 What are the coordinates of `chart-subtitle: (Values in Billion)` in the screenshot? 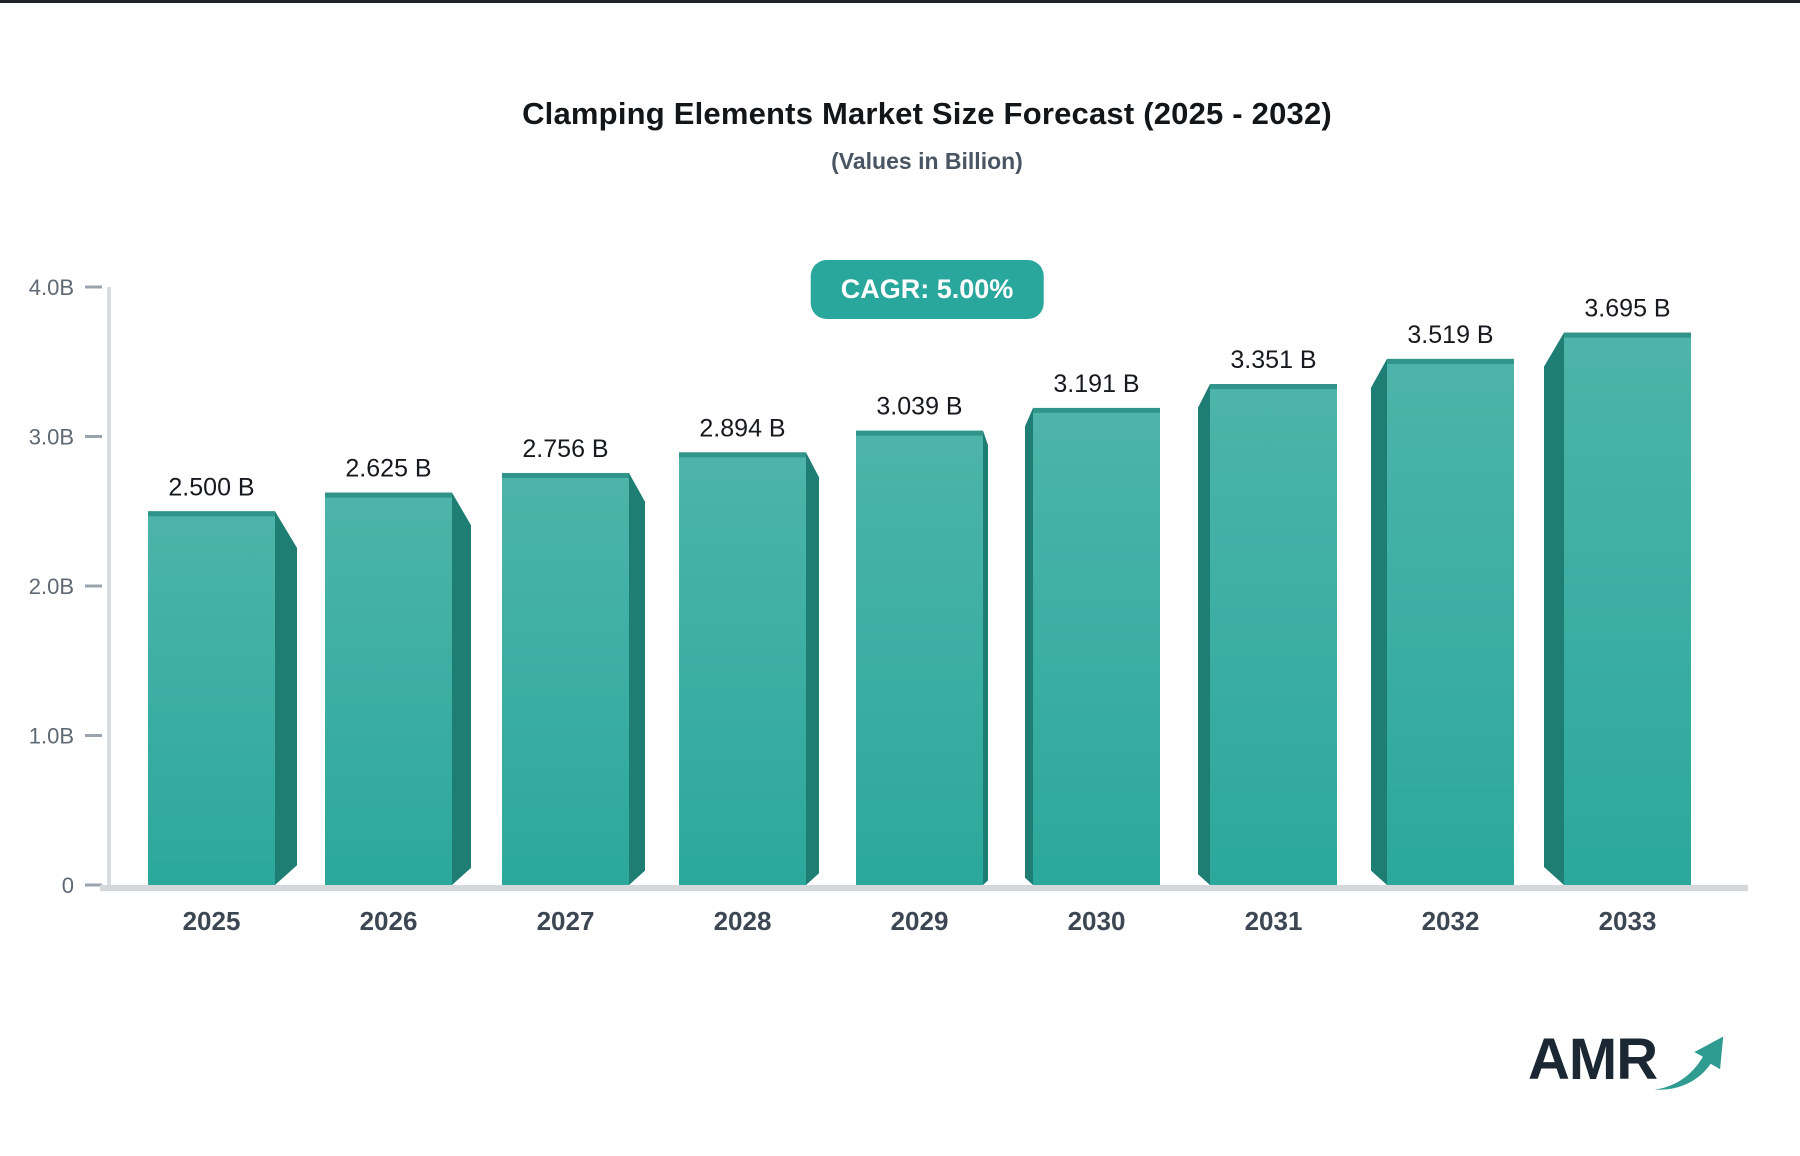 It's located at (927, 161).